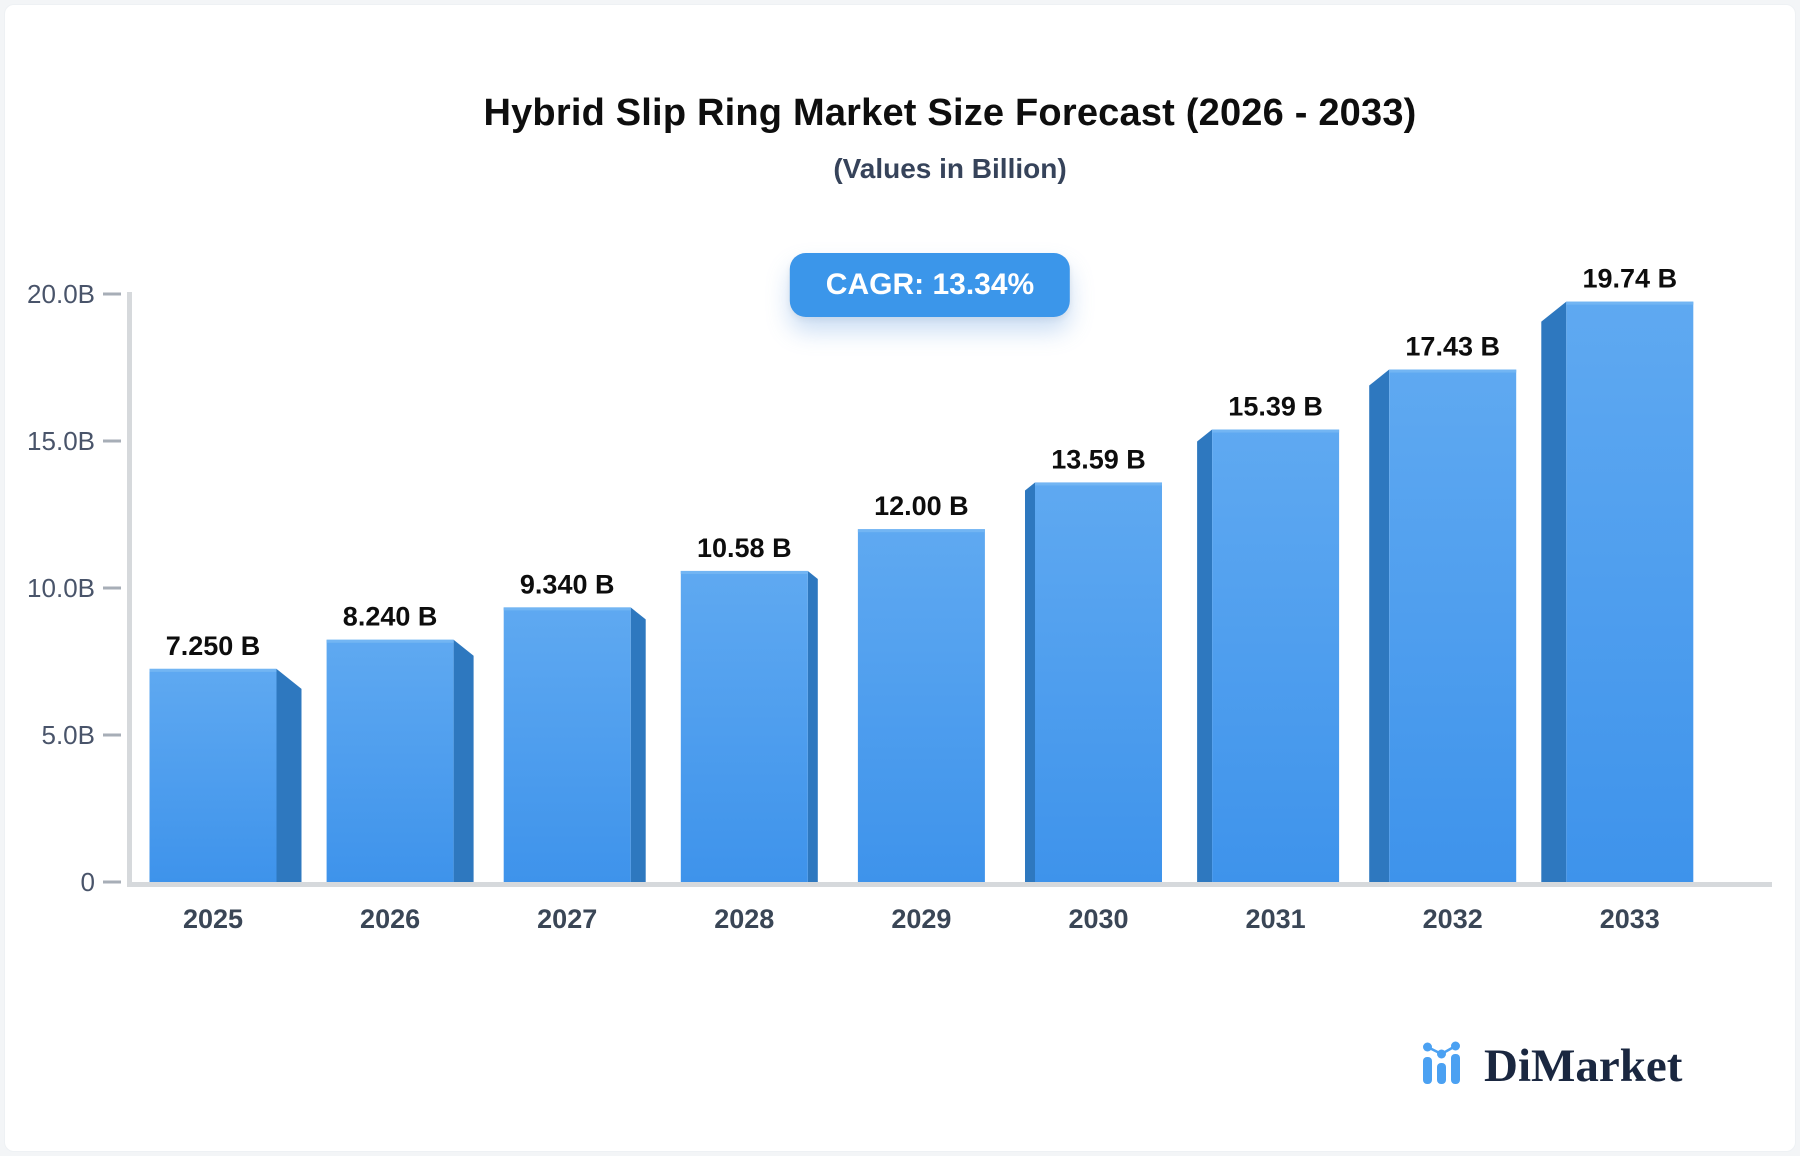 The width and height of the screenshot is (1800, 1156). What do you see at coordinates (88, 882) in the screenshot?
I see `y-tick-label: 0` at bounding box center [88, 882].